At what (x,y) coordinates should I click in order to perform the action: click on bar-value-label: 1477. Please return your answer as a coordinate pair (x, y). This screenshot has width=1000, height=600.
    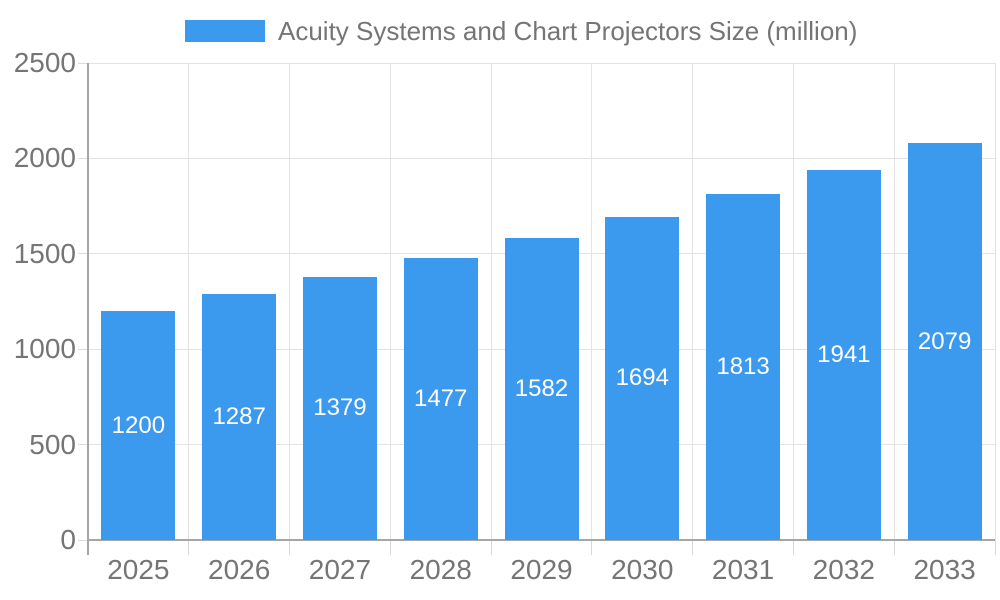
    Looking at the image, I should click on (441, 399).